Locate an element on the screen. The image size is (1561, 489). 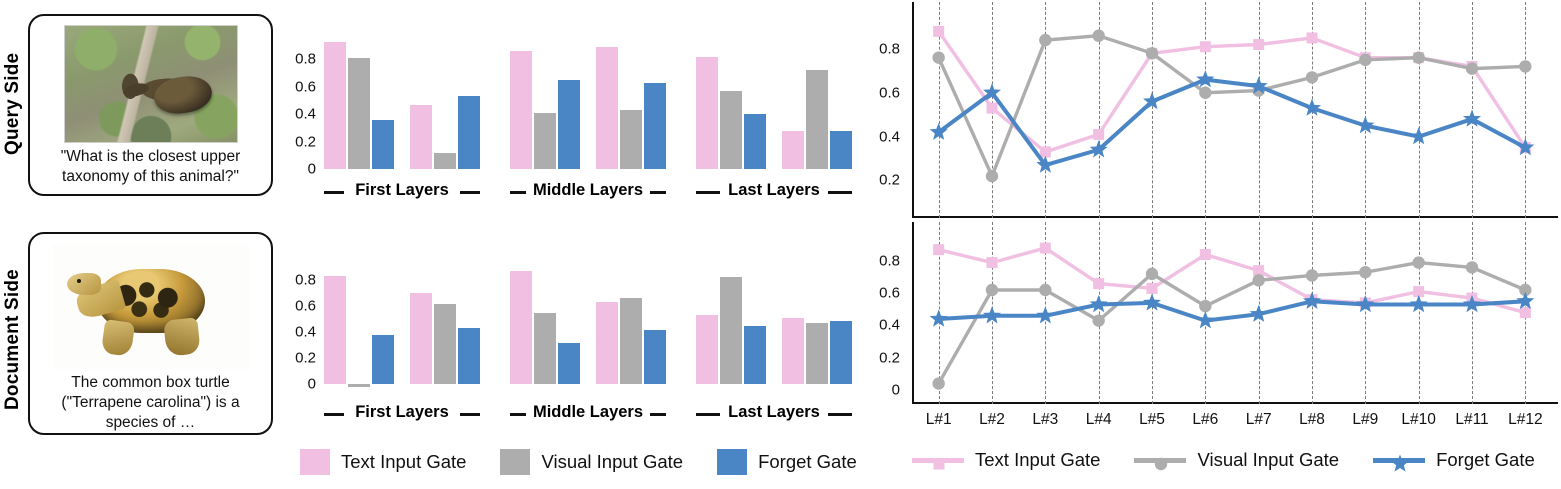
legend-item: Forget Gate is located at coordinates (1454, 460).